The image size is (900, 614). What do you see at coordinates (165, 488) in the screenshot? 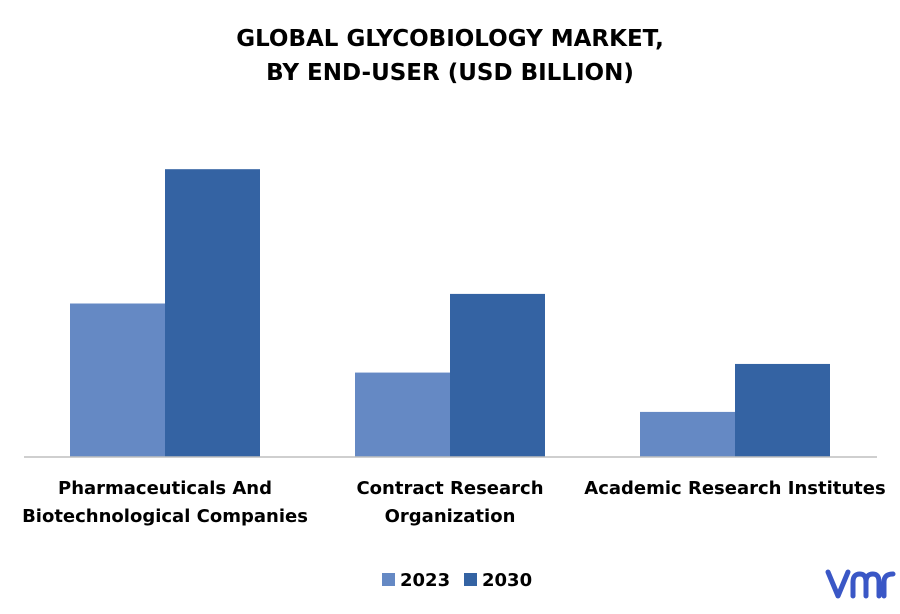
I see `category-label-0-line-0: Pharmaceuticals And` at bounding box center [165, 488].